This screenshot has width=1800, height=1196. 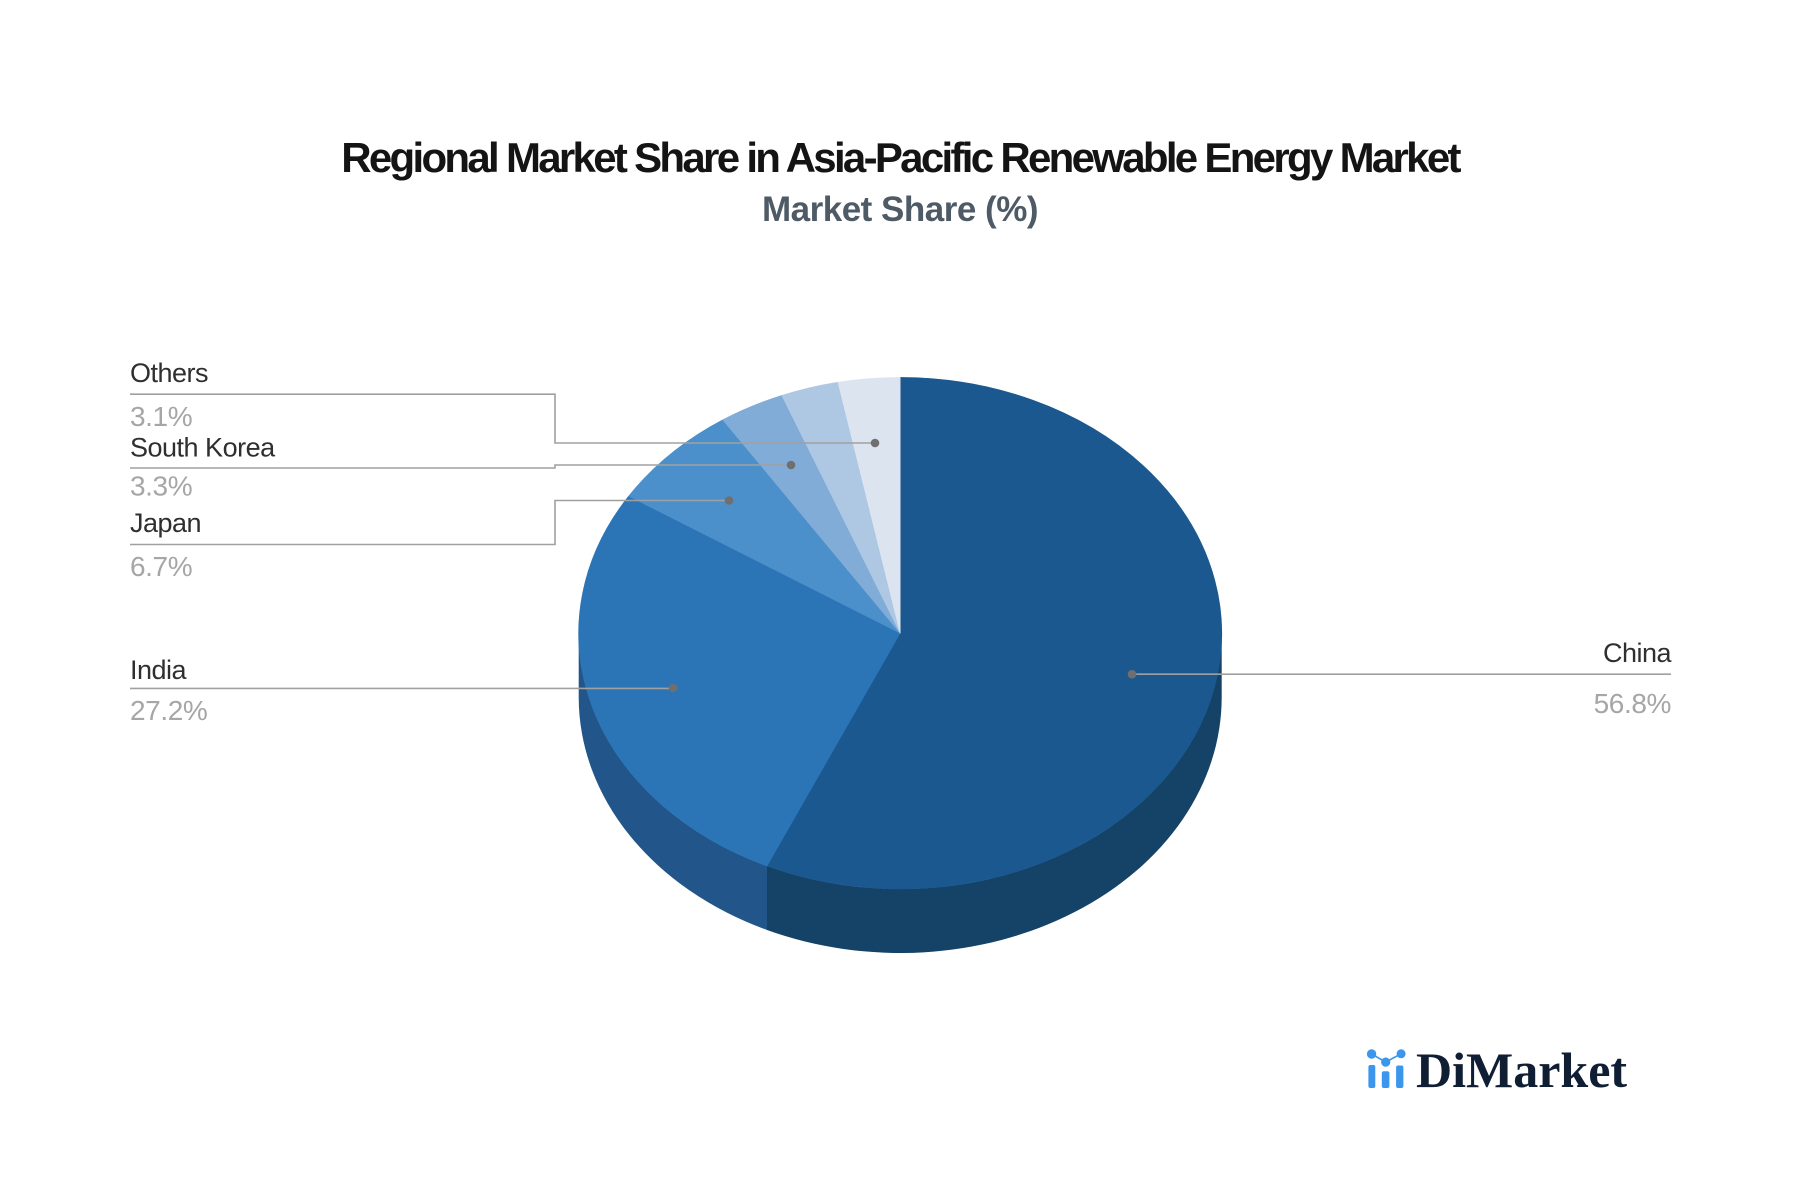 What do you see at coordinates (169, 373) in the screenshot?
I see `svg-text: Others` at bounding box center [169, 373].